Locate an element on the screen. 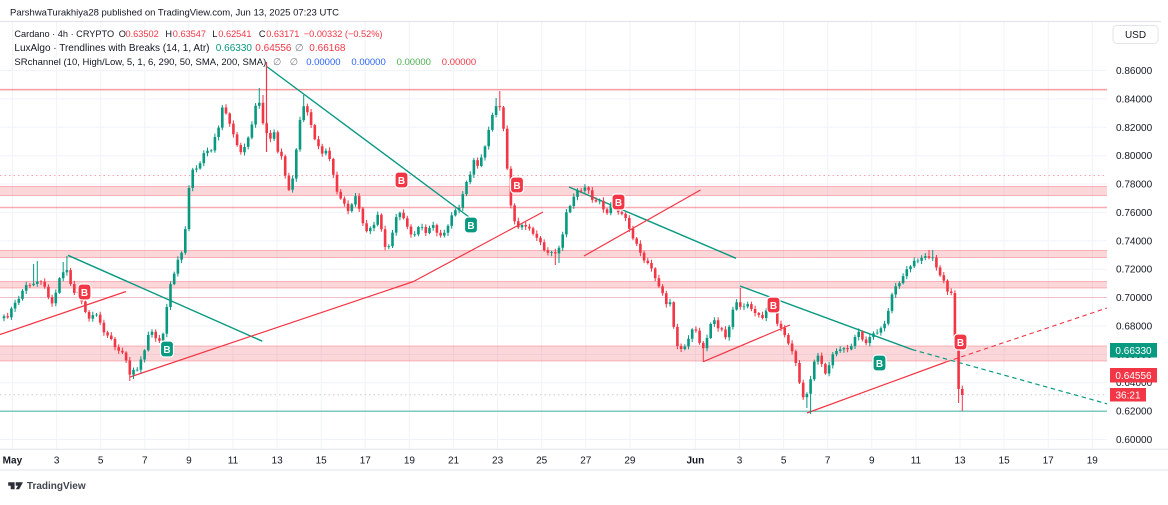 The width and height of the screenshot is (1168, 505). svg-text: 27 is located at coordinates (586, 461).